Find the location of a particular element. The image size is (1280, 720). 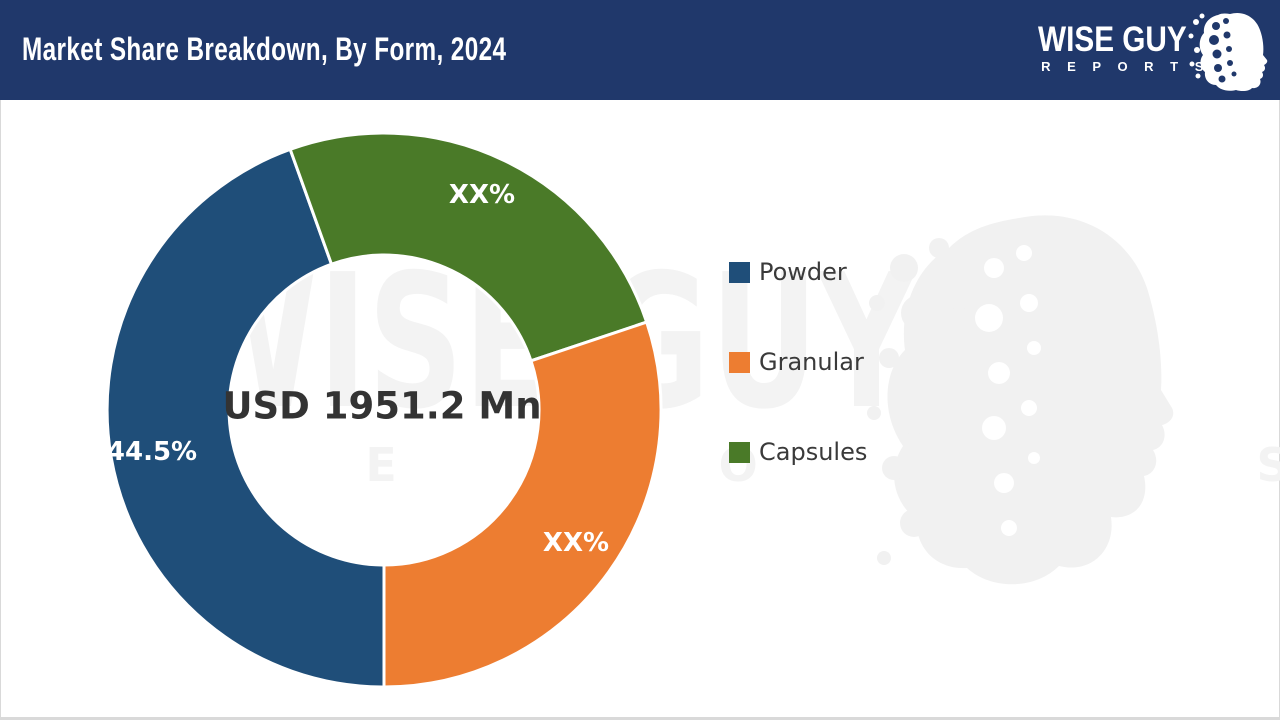

donut-segment-granular is located at coordinates (522, 504).